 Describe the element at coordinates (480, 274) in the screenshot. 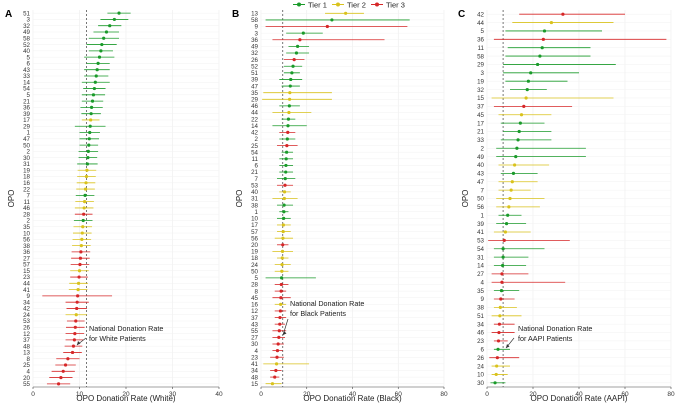

I see `y-tick-label: 27` at that location.